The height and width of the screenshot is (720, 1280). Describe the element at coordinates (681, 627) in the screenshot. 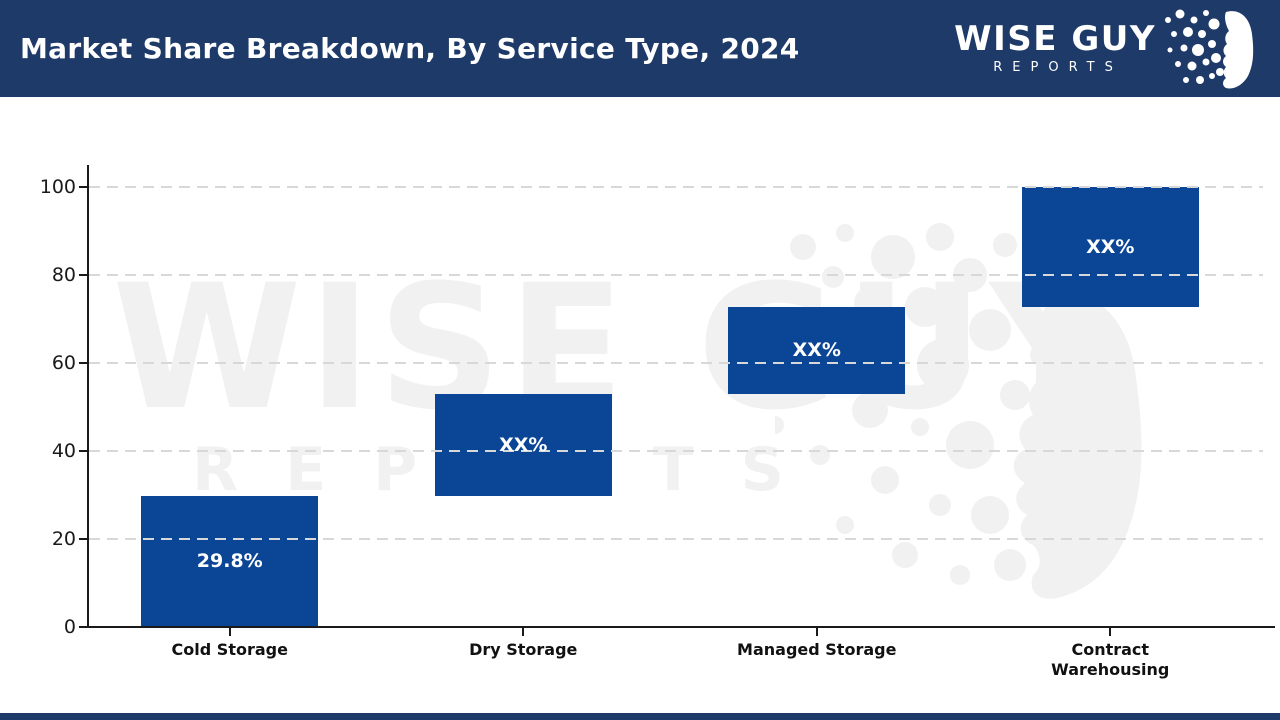

I see `x-axis-line` at that location.